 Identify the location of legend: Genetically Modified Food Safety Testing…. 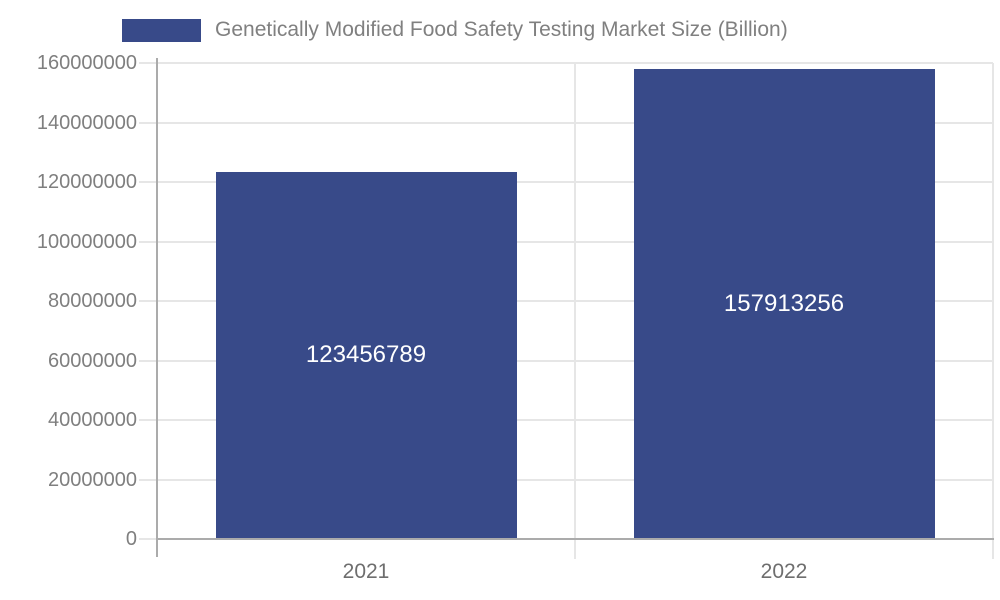
(455, 30).